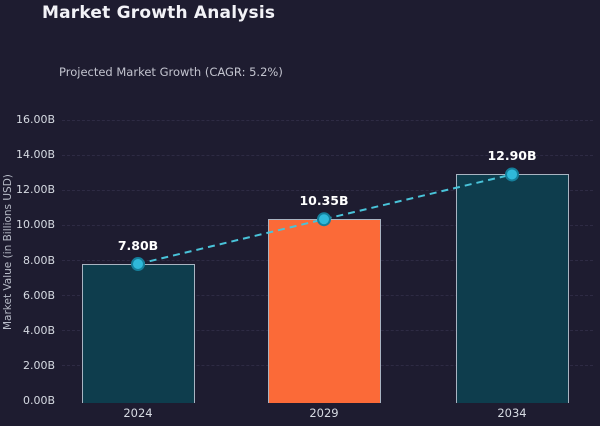 Image resolution: width=600 pixels, height=426 pixels. What do you see at coordinates (171, 72) in the screenshot?
I see `chart-subtitle: Projected Market Growth (CAGR: 5.2%)` at bounding box center [171, 72].